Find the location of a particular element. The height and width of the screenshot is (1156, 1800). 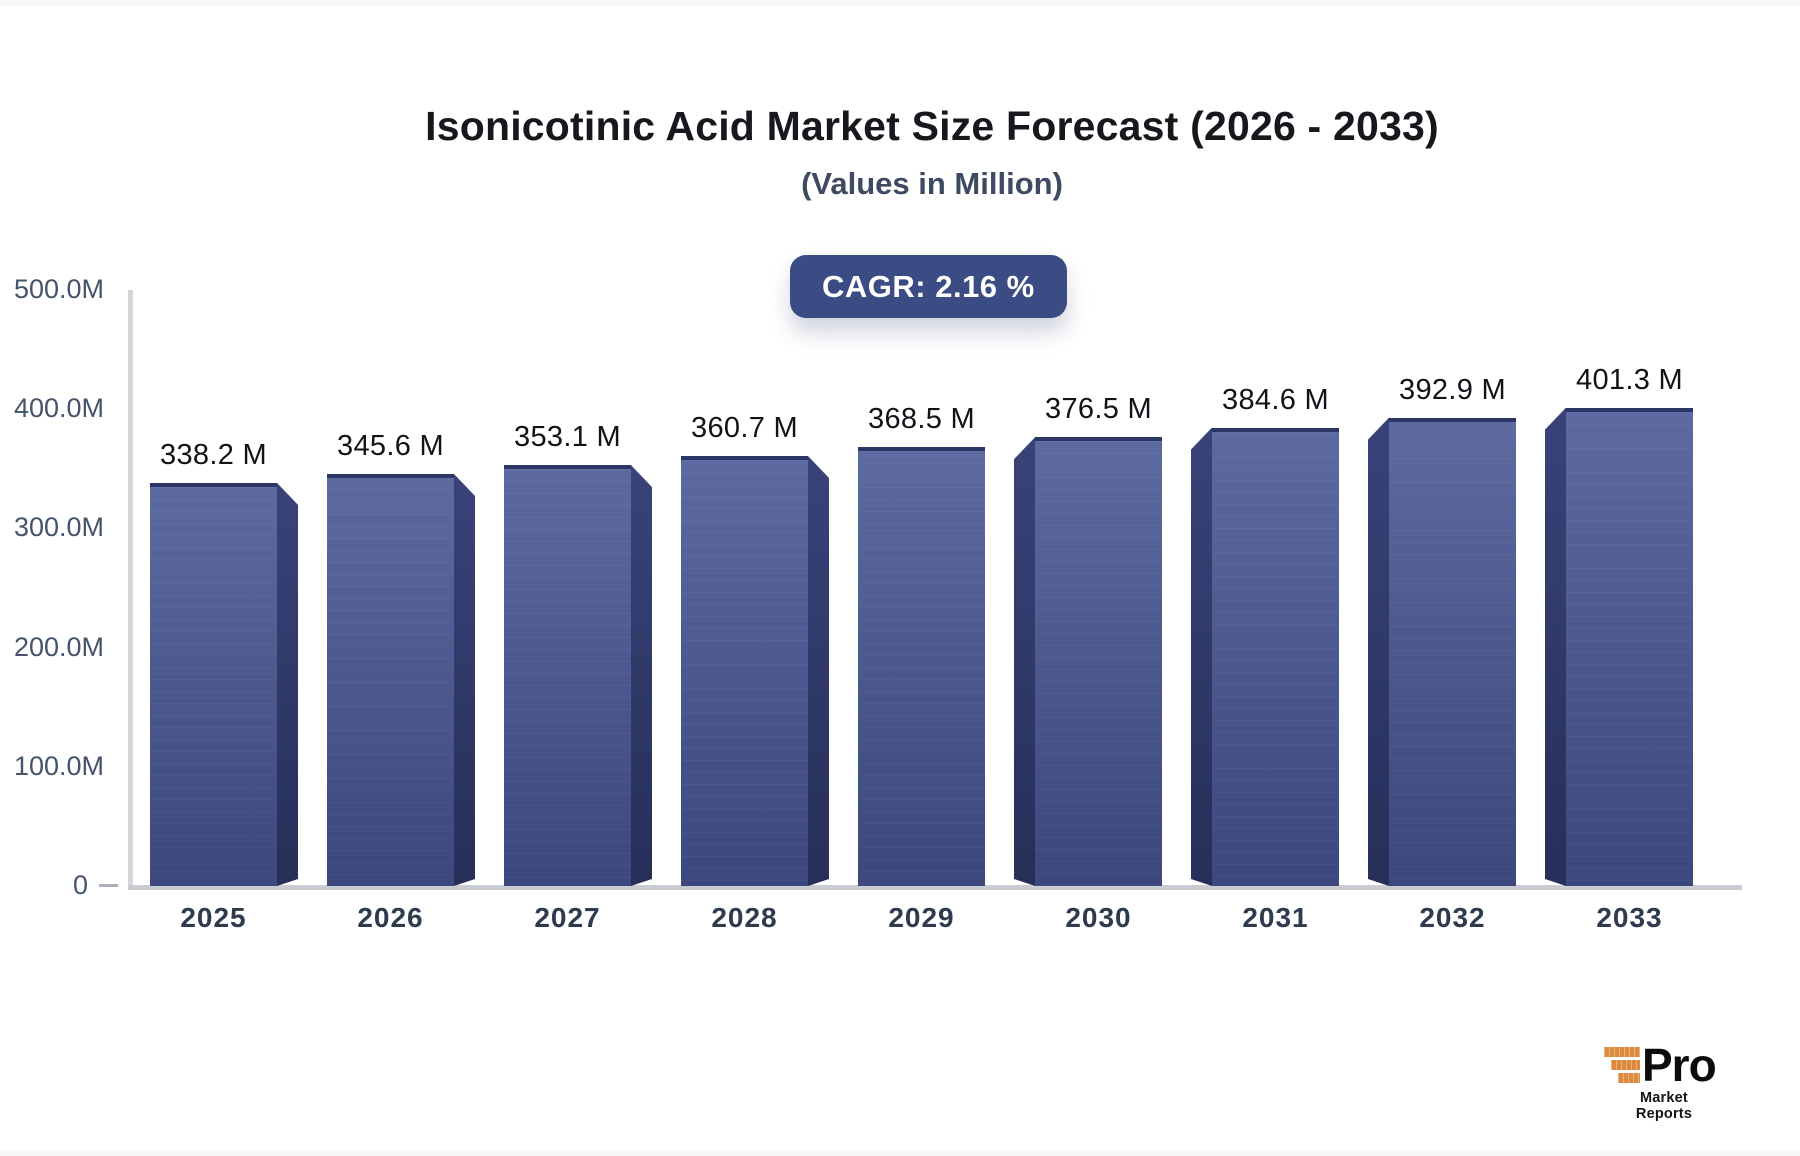

bar-2029 is located at coordinates (921, 666).